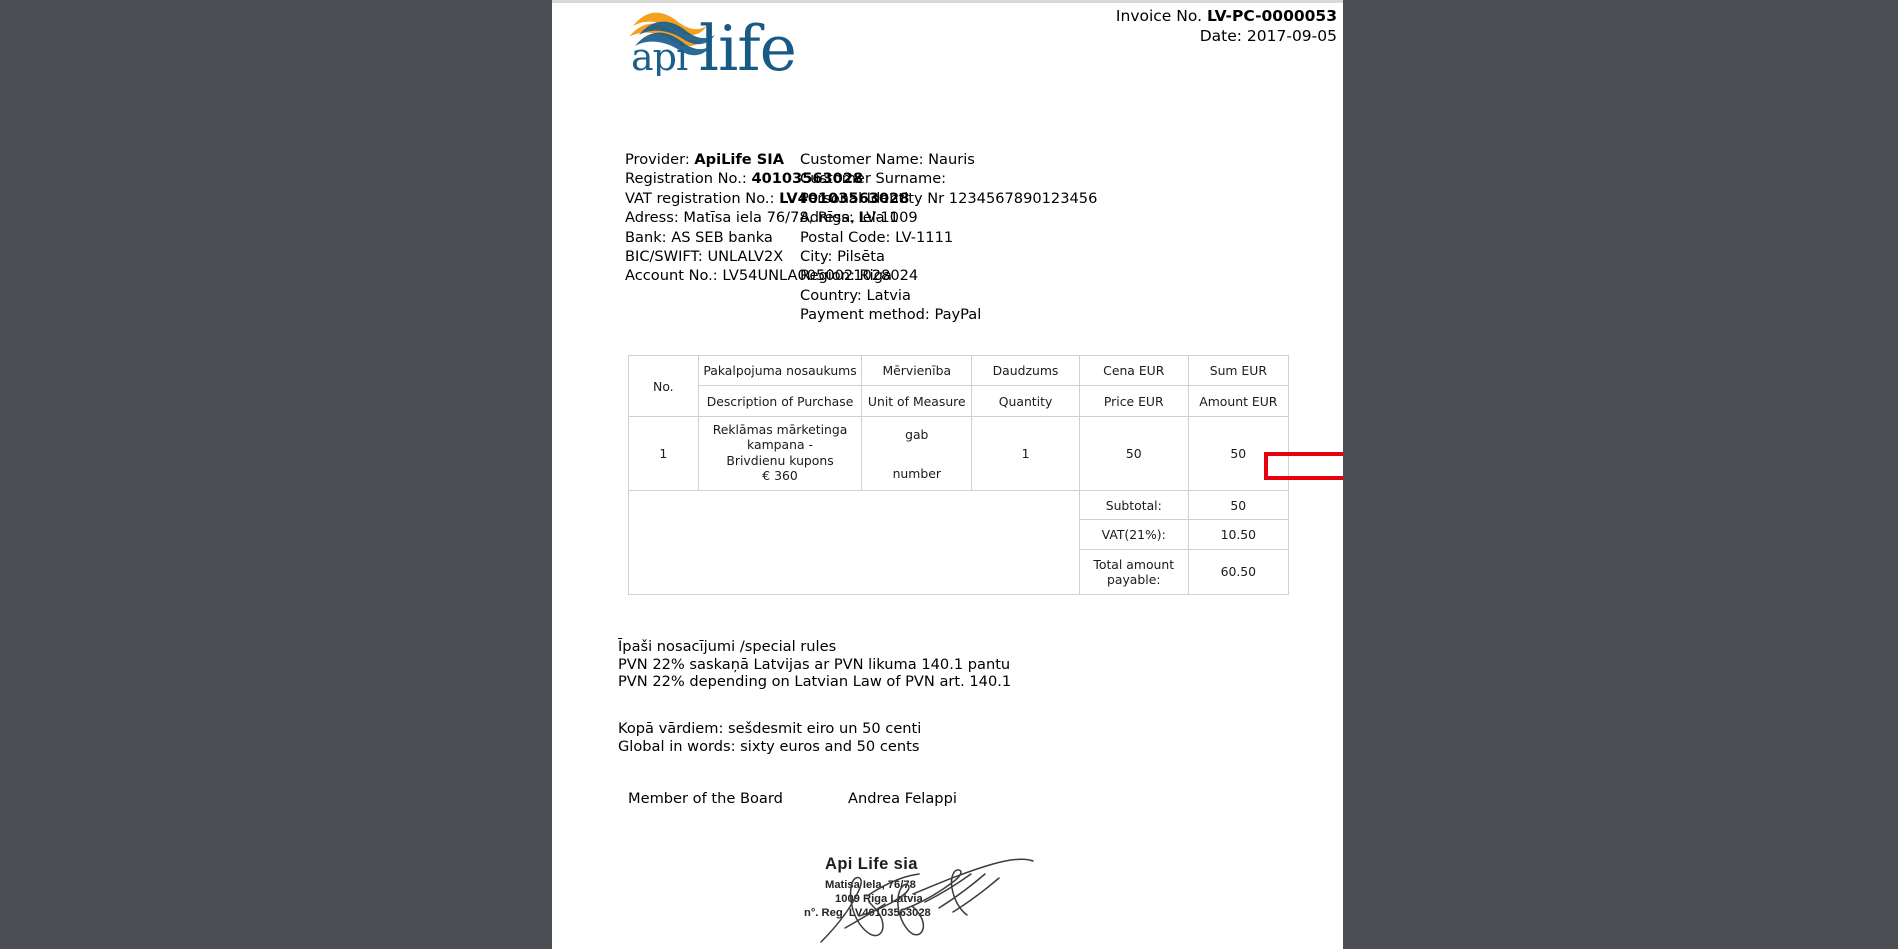 Image resolution: width=1898 pixels, height=949 pixels. I want to click on provider-line-name: Provider: ApiLife SIA, so click(771, 159).